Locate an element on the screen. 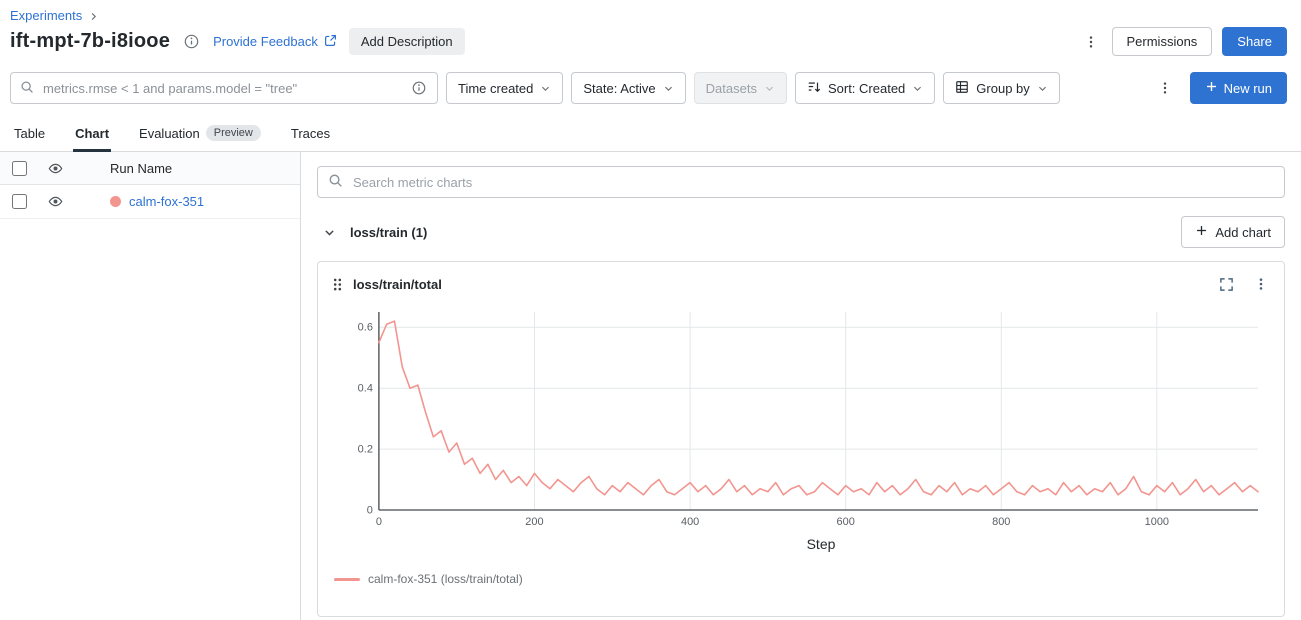 The image size is (1301, 620). run-name-column-header: Run Name is located at coordinates (141, 168).